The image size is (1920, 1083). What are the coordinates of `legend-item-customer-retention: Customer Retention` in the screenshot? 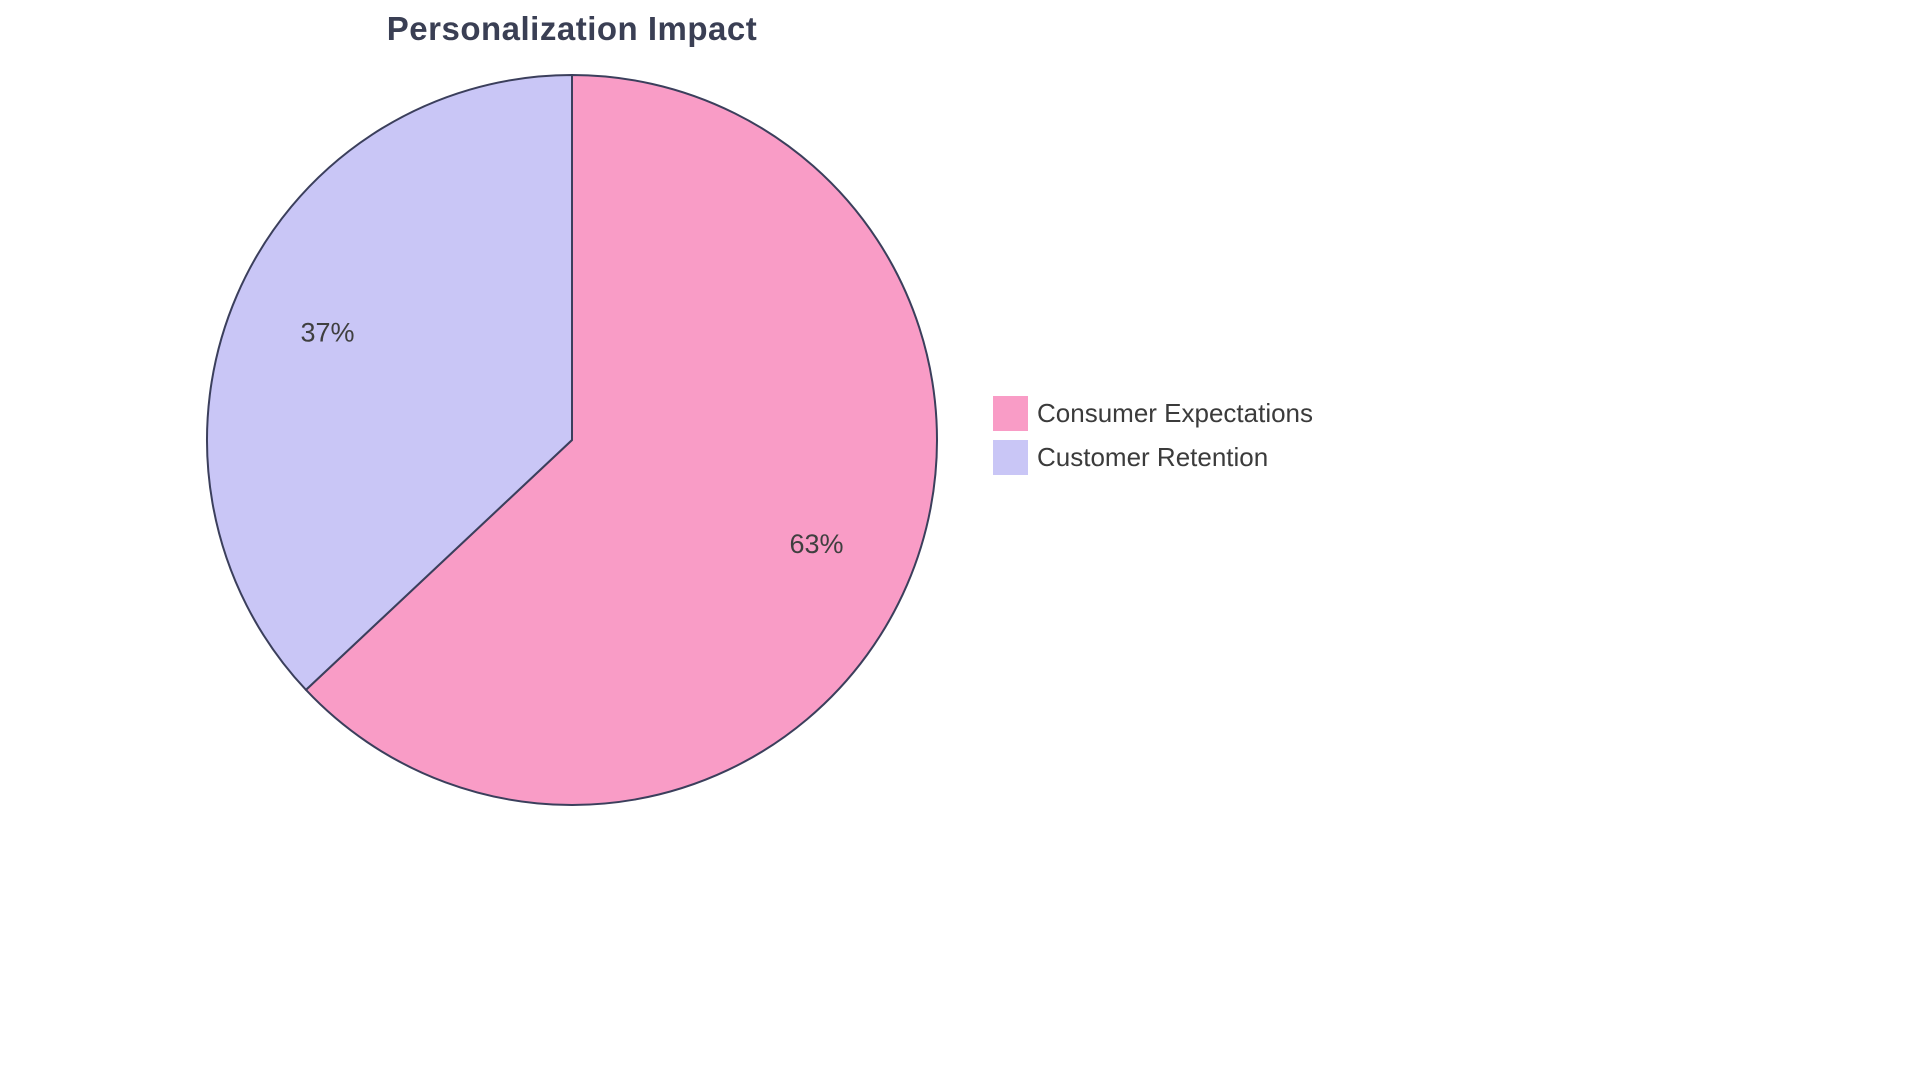 It's located at (1153, 457).